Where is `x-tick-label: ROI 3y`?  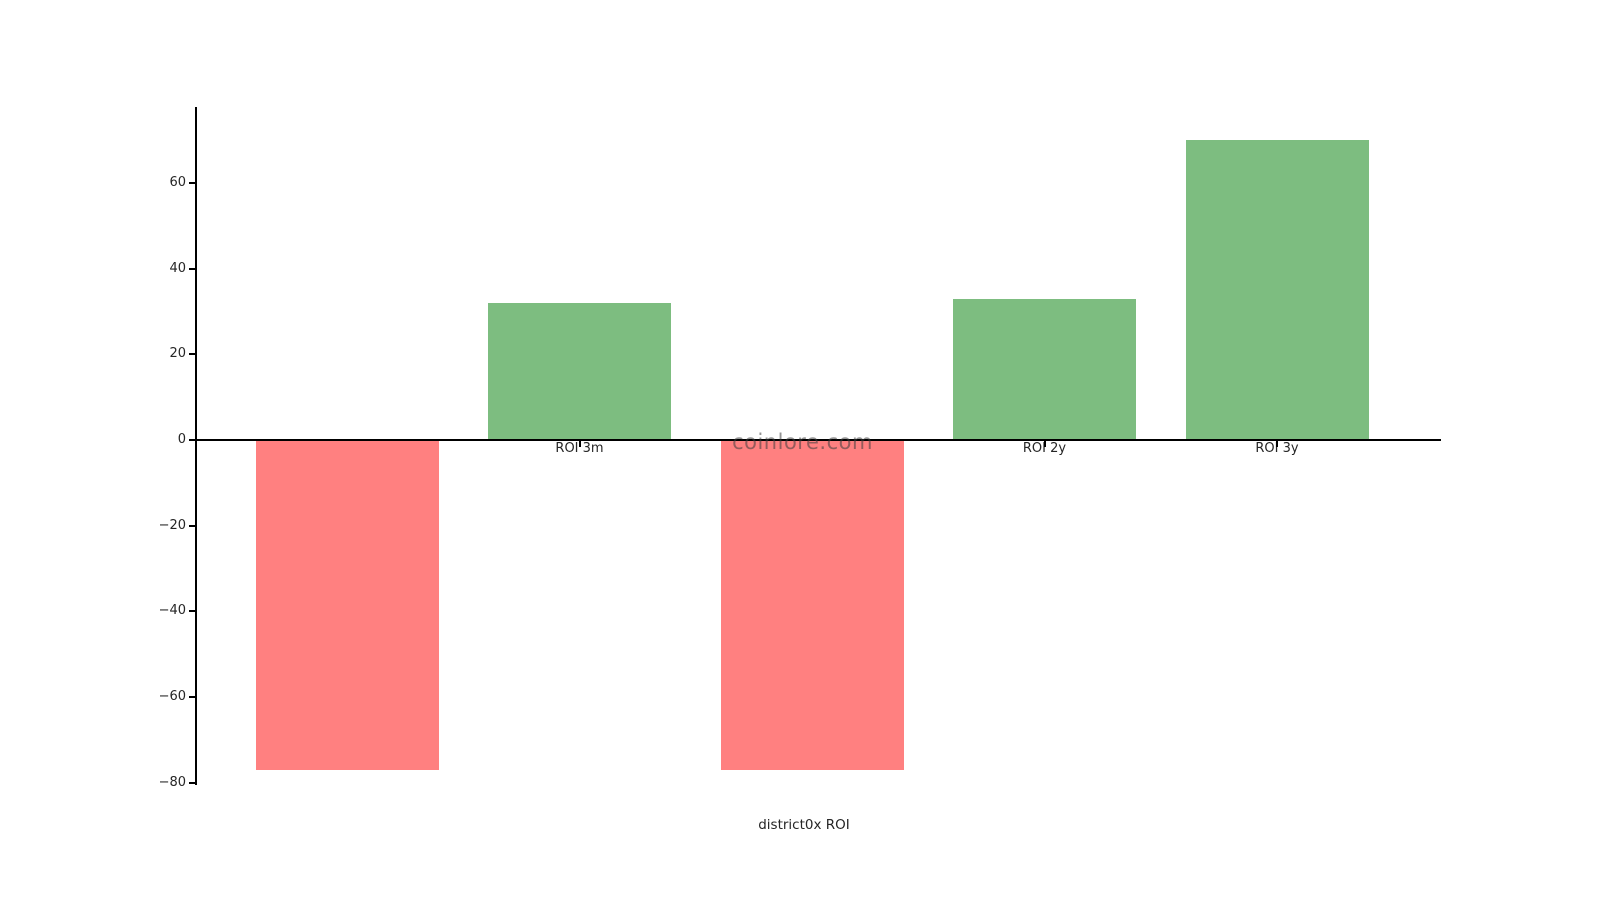
x-tick-label: ROI 3y is located at coordinates (1277, 448).